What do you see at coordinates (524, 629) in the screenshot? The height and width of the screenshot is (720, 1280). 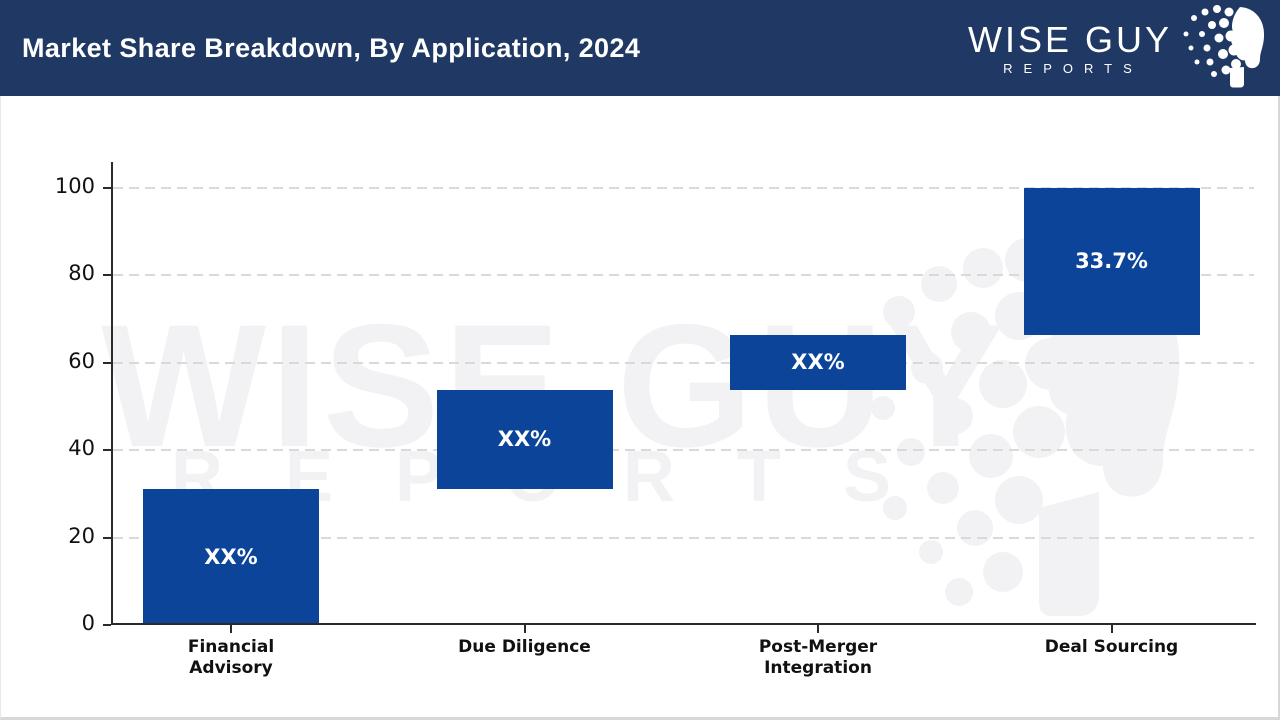 I see `x-tick-mark-due-diligence` at bounding box center [524, 629].